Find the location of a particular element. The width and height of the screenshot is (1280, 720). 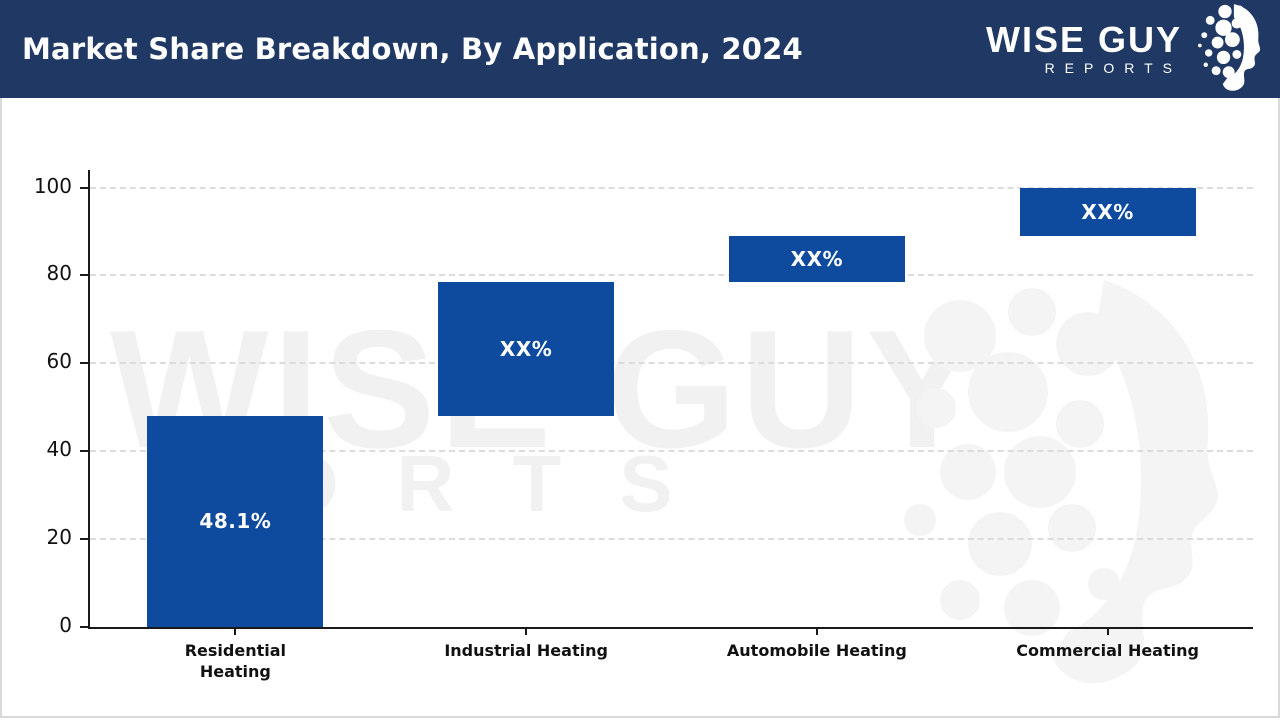

brand-name: WISE GUY is located at coordinates (1083, 39).